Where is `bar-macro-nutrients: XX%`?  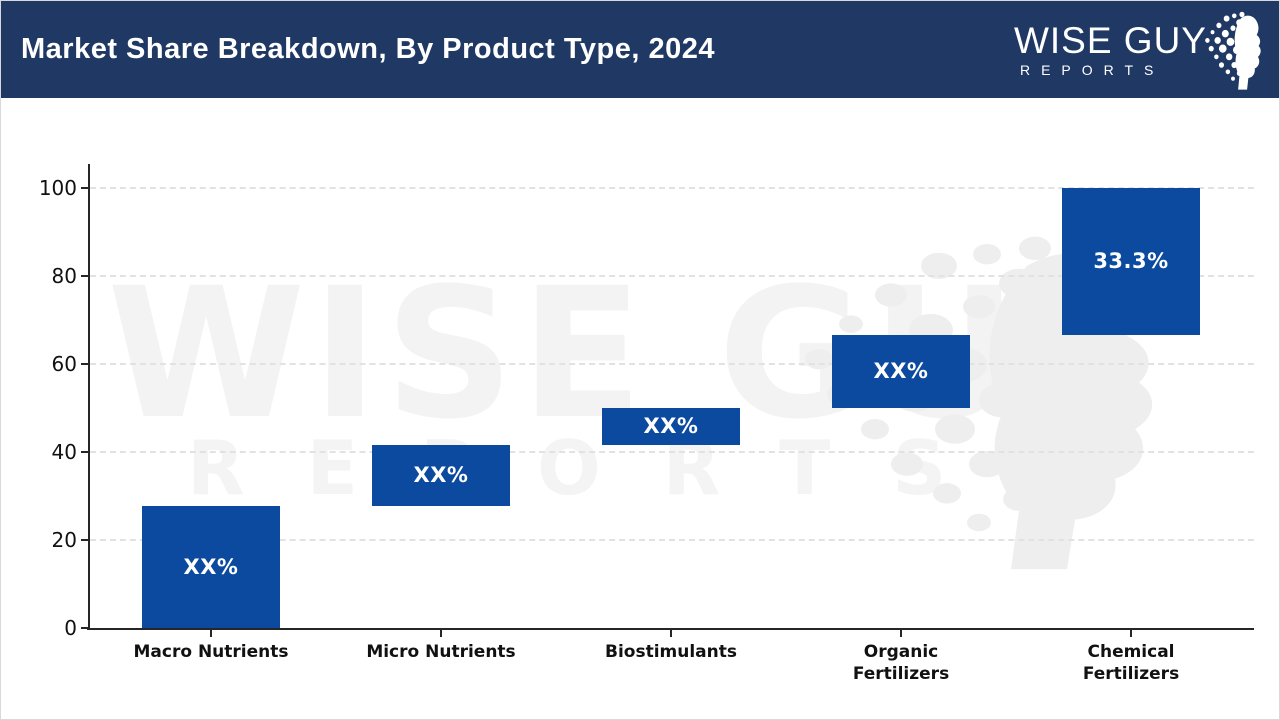 bar-macro-nutrients: XX% is located at coordinates (211, 567).